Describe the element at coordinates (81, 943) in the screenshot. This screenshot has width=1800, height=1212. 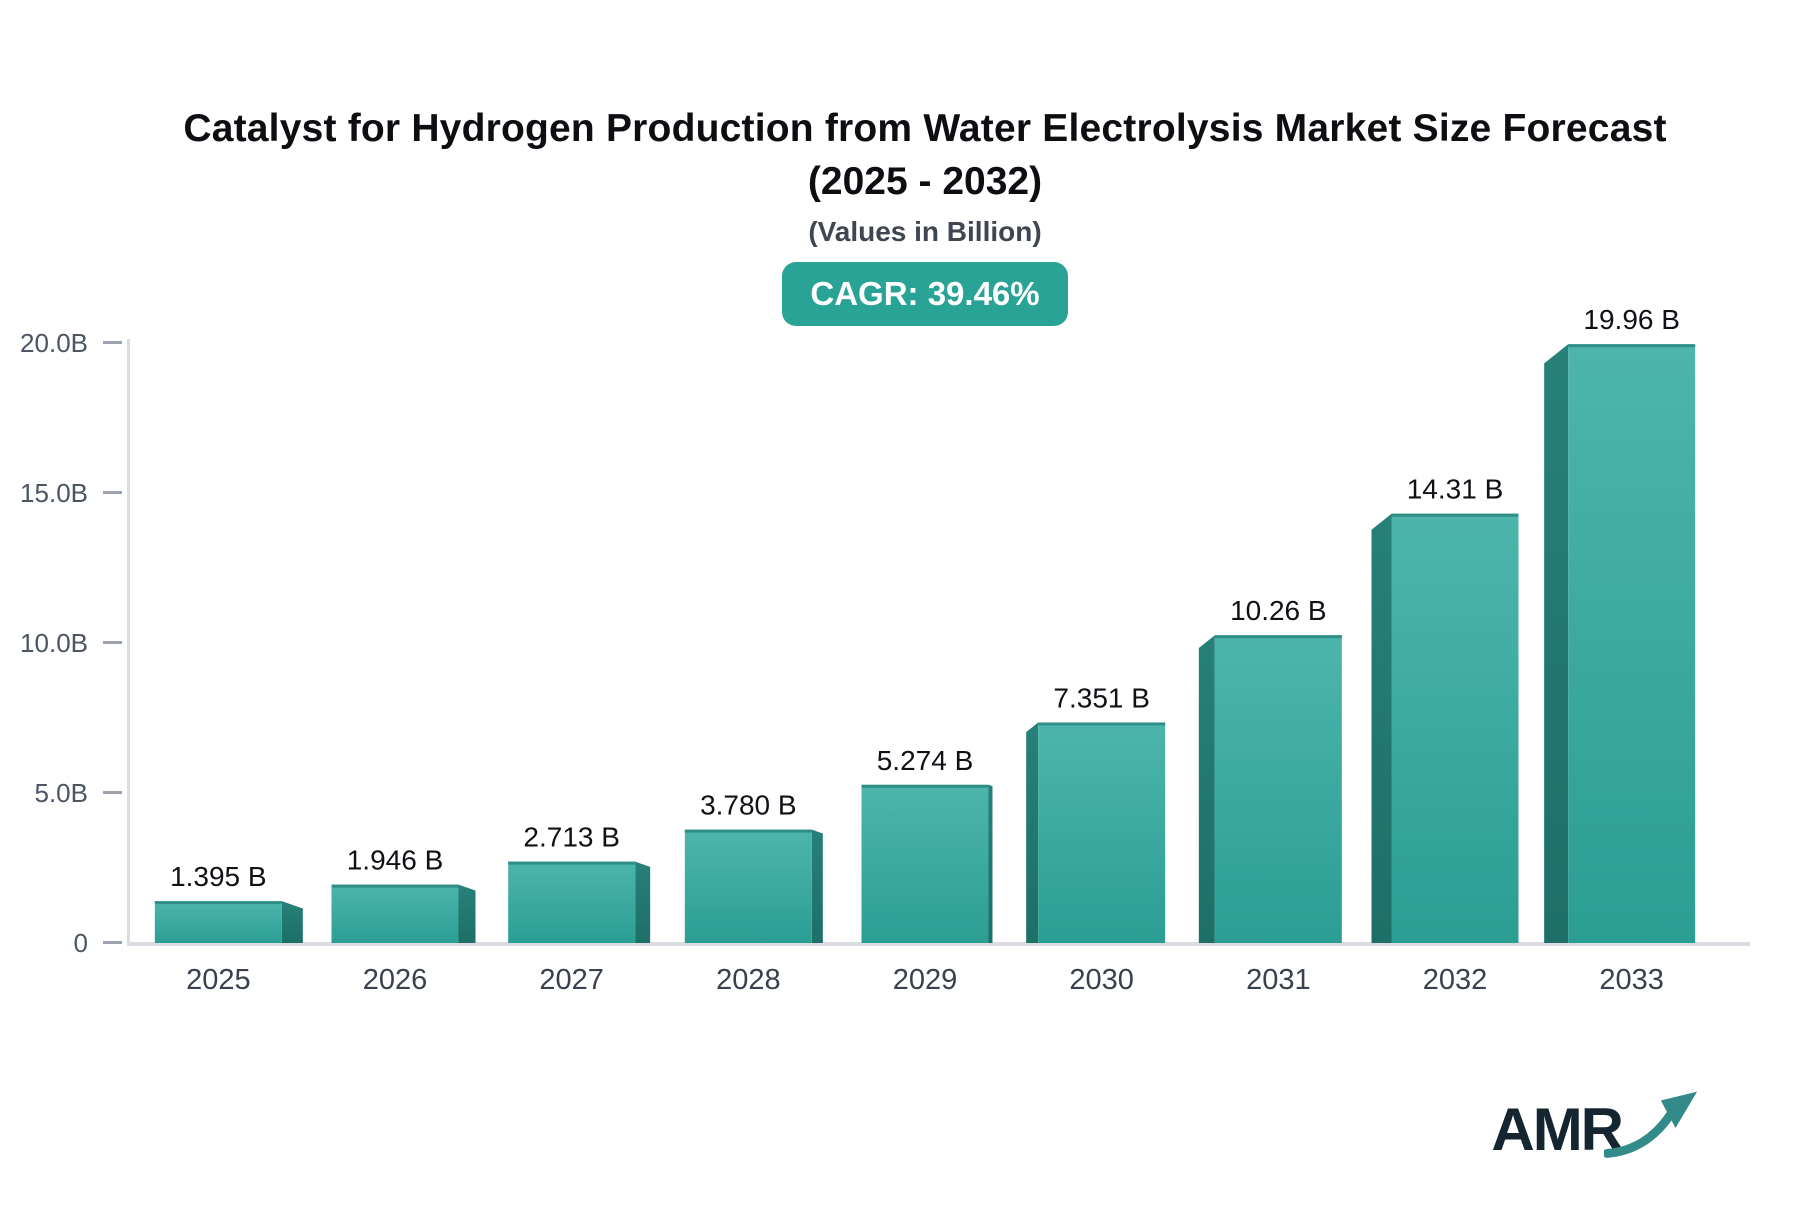
I see `y-axis-tick-label: 0` at that location.